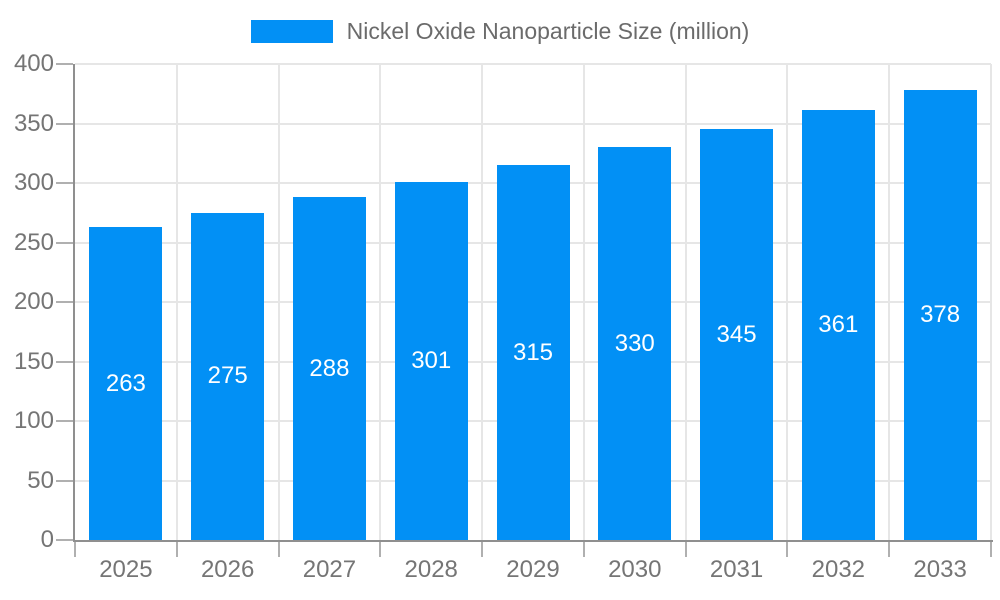 This screenshot has width=1000, height=600. Describe the element at coordinates (33, 301) in the screenshot. I see `y-axis-label: 200` at that location.